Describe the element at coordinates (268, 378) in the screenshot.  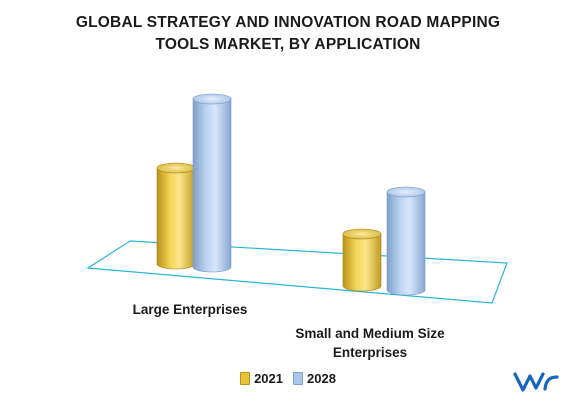
I see `legend-label-2021: 2021` at that location.